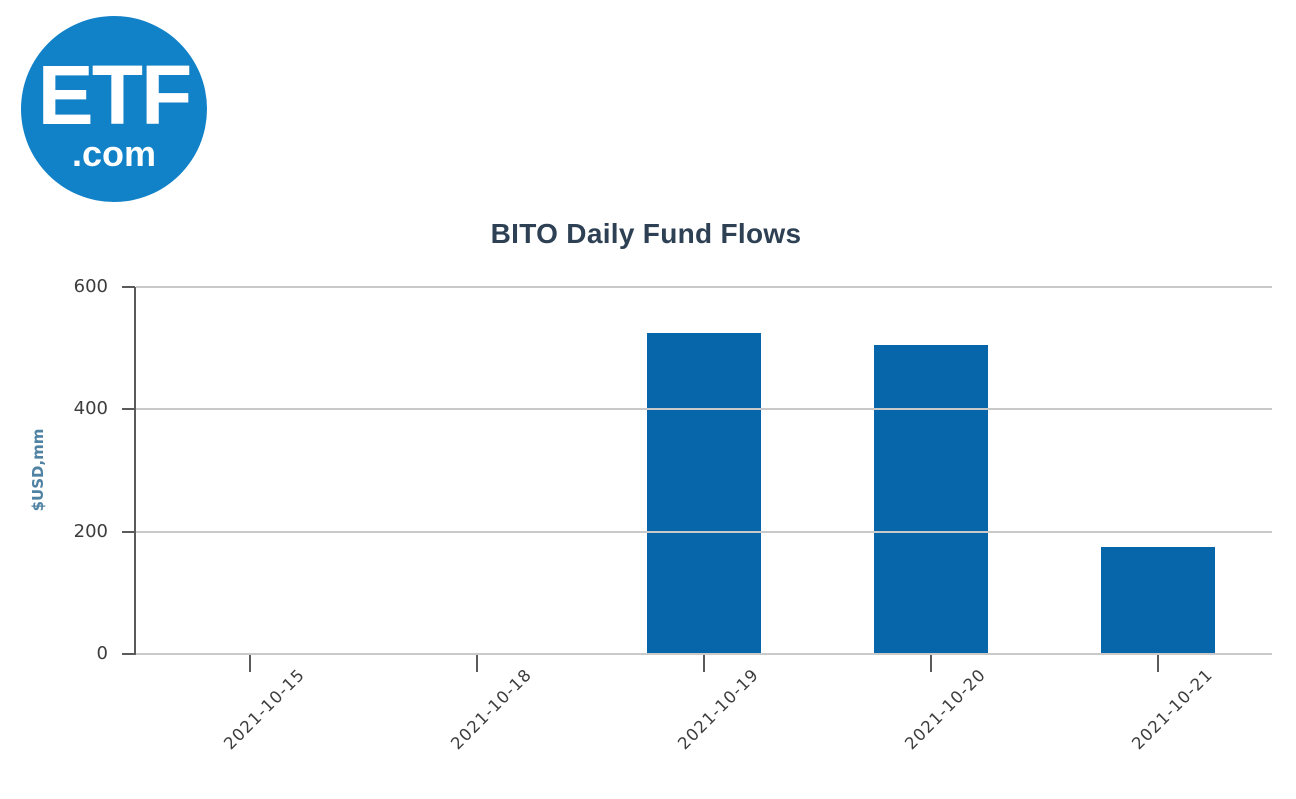 The height and width of the screenshot is (799, 1296). What do you see at coordinates (491, 709) in the screenshot?
I see `x-tick-label-2021-10-18: 2021-10-18` at bounding box center [491, 709].